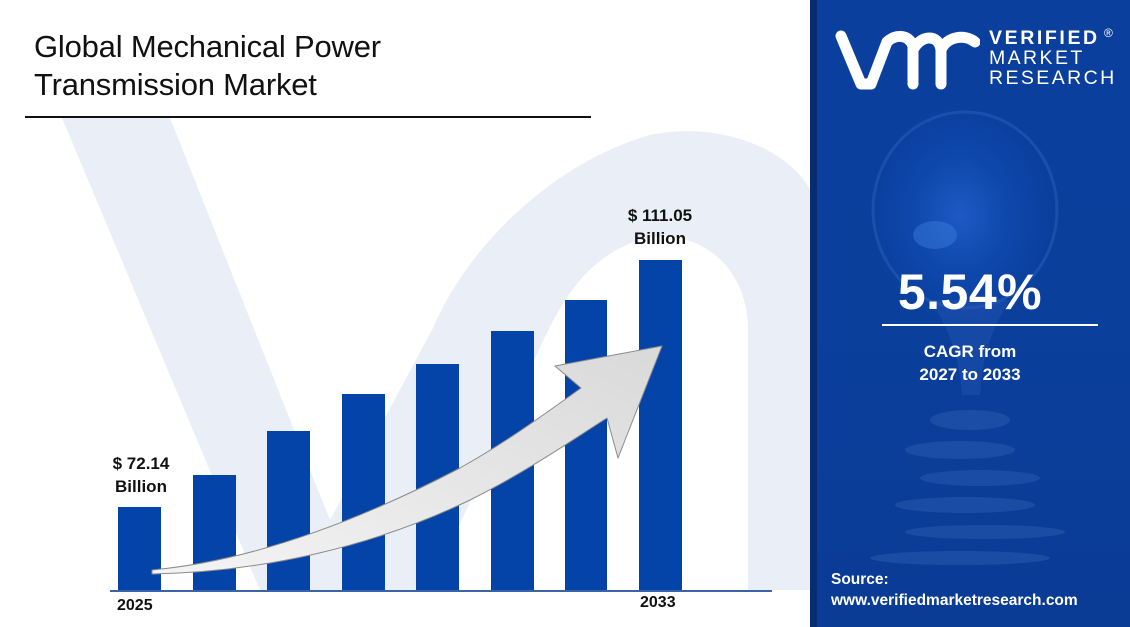 This screenshot has width=1130, height=627. I want to click on title-divider, so click(308, 117).